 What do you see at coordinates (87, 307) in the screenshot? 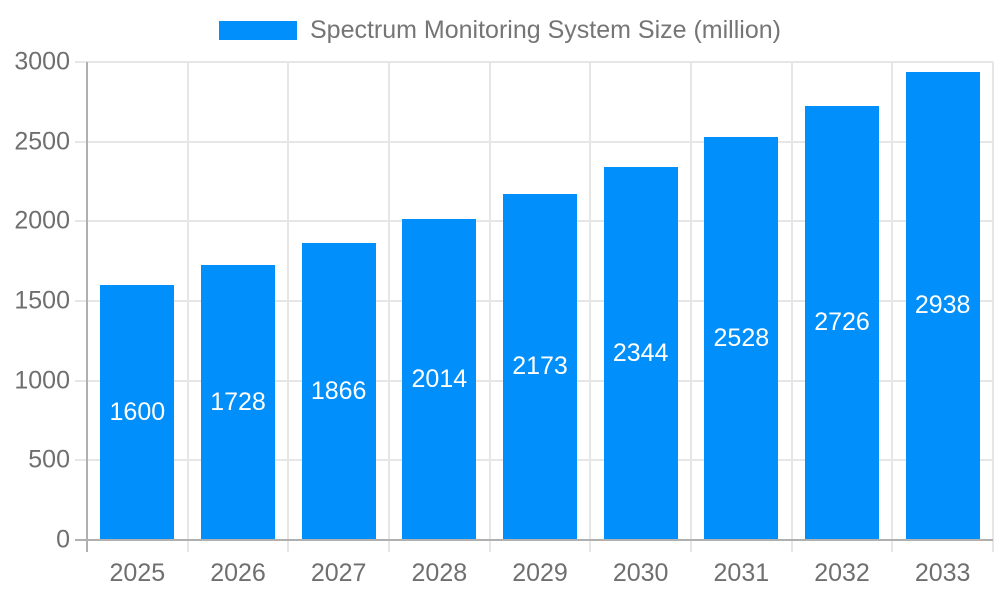
I see `y-axis-line` at bounding box center [87, 307].